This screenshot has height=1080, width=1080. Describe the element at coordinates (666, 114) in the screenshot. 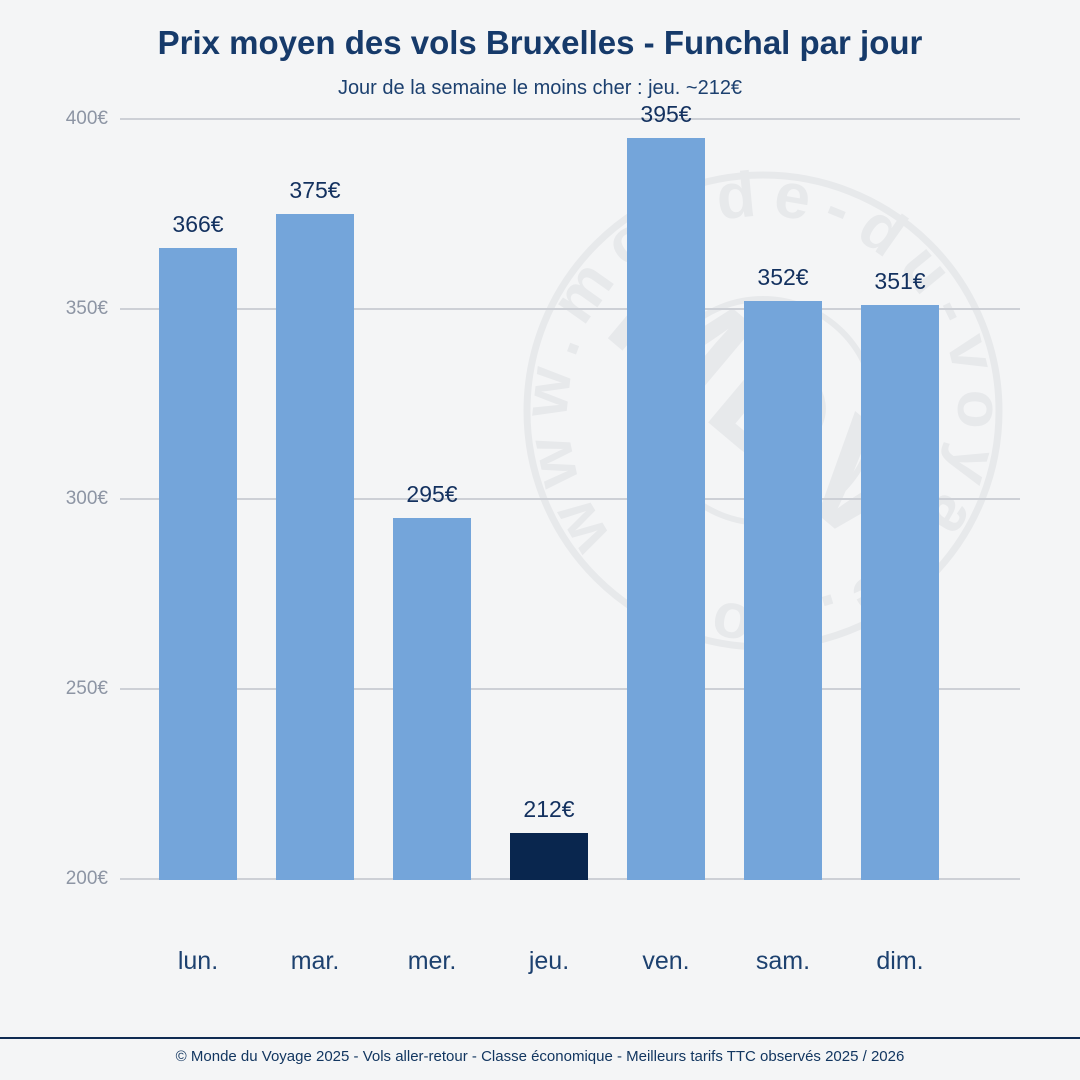

I see `bar-value-label-ven: 395€` at that location.